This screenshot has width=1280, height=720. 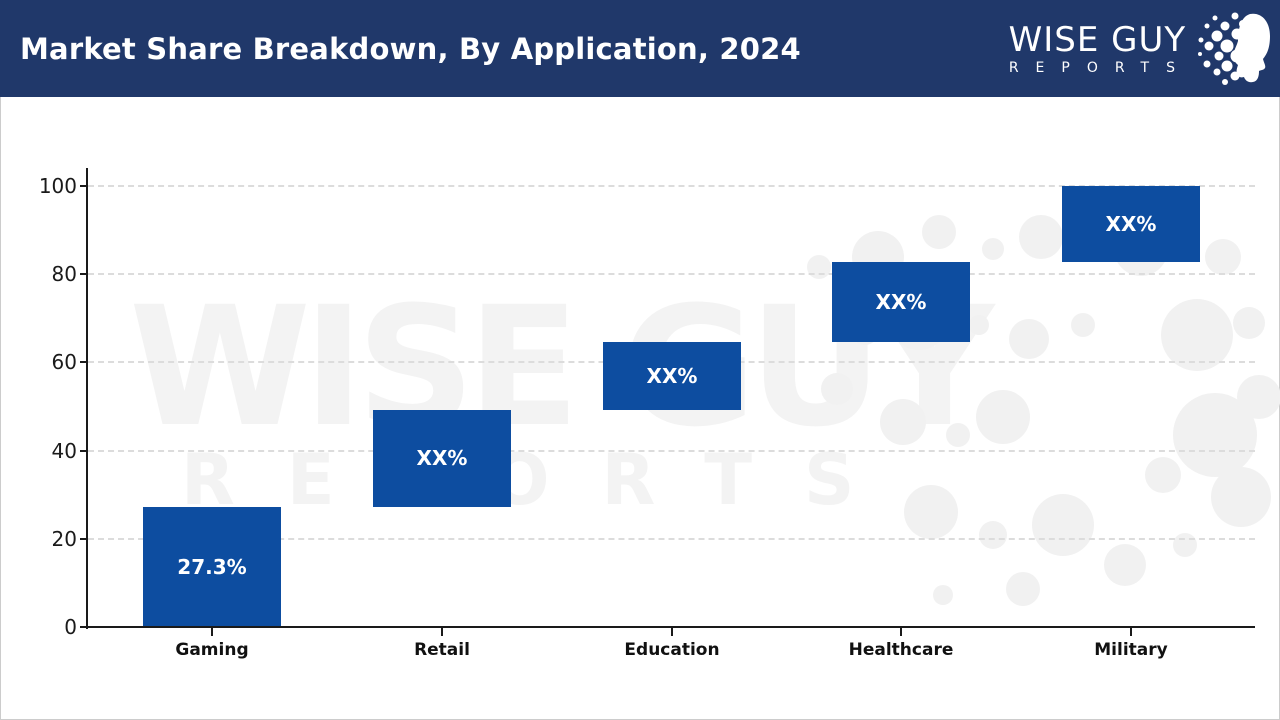 I want to click on y-tick-label: 100, so click(x=57, y=186).